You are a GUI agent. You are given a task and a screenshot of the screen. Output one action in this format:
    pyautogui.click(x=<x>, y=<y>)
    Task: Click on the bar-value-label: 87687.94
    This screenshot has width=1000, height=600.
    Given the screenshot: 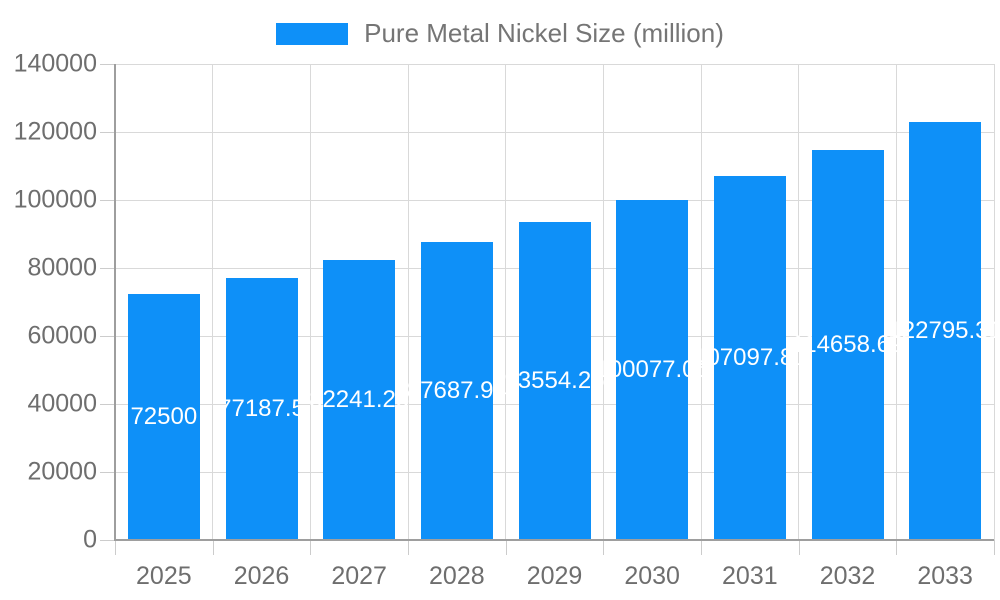 What is the action you would take?
    pyautogui.click(x=456, y=390)
    